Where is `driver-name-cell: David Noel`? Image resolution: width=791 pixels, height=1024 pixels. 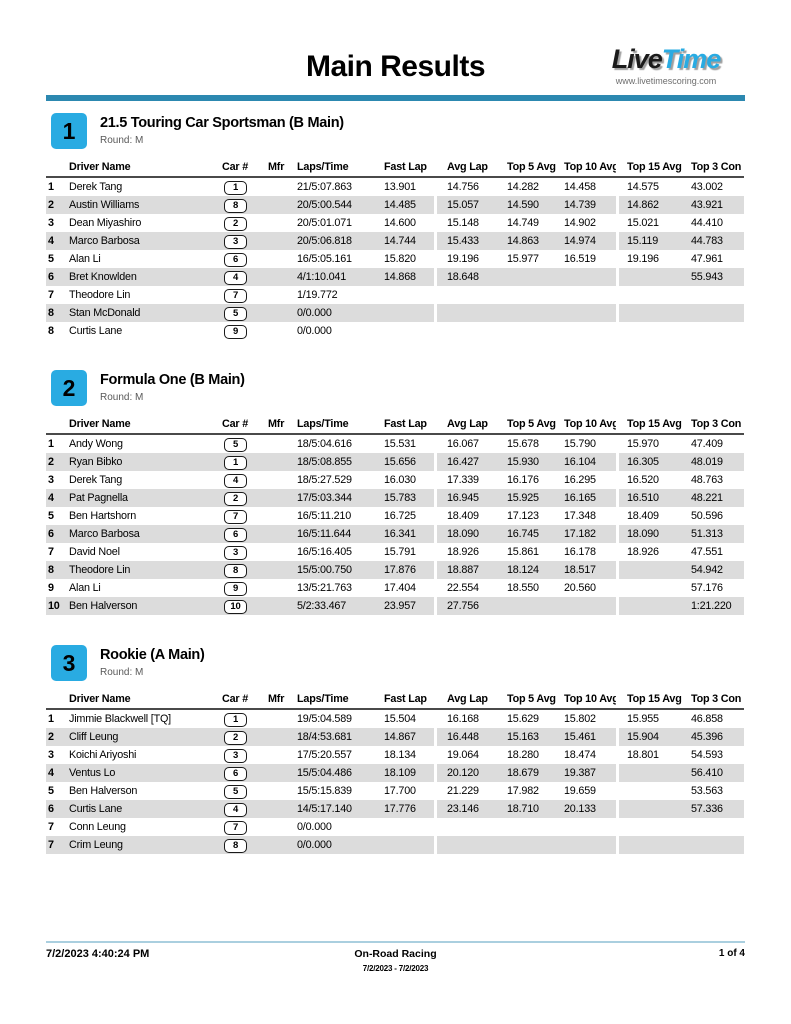
driver-name-cell: David Noel is located at coordinates (94, 552).